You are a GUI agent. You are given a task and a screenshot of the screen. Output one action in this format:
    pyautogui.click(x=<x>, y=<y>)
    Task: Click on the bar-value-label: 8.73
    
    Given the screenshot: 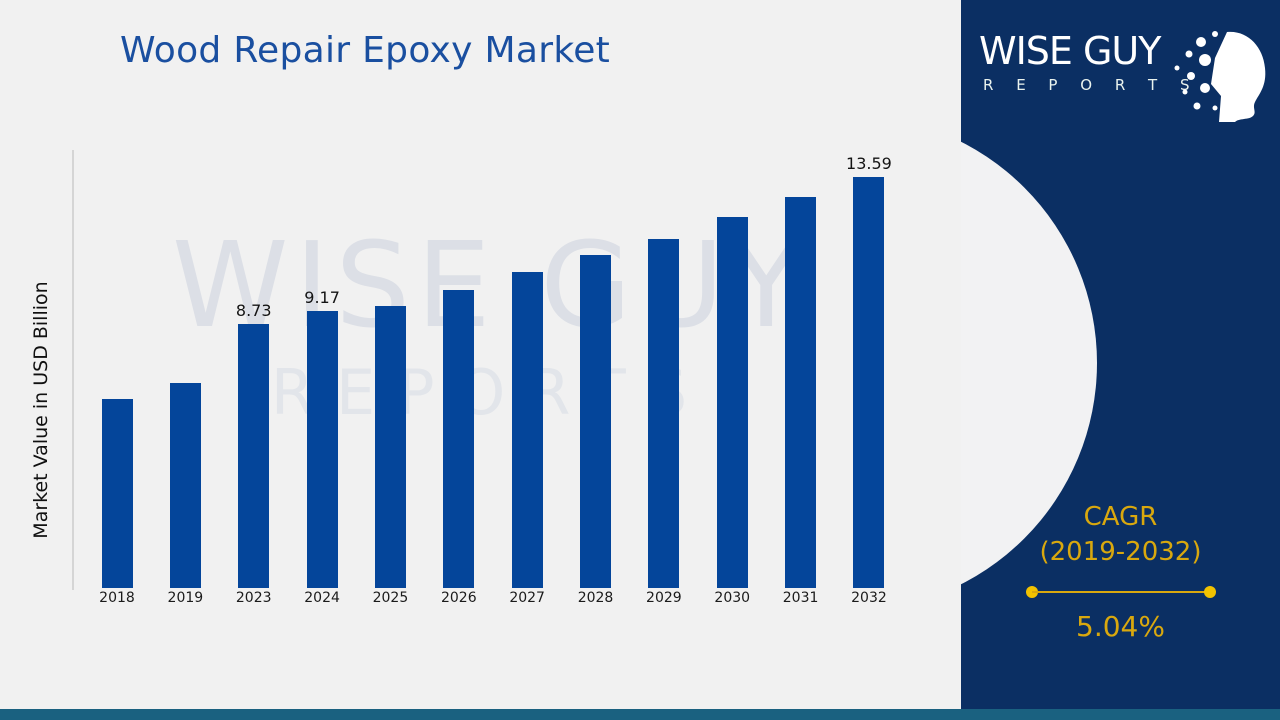 What is the action you would take?
    pyautogui.click(x=253, y=310)
    